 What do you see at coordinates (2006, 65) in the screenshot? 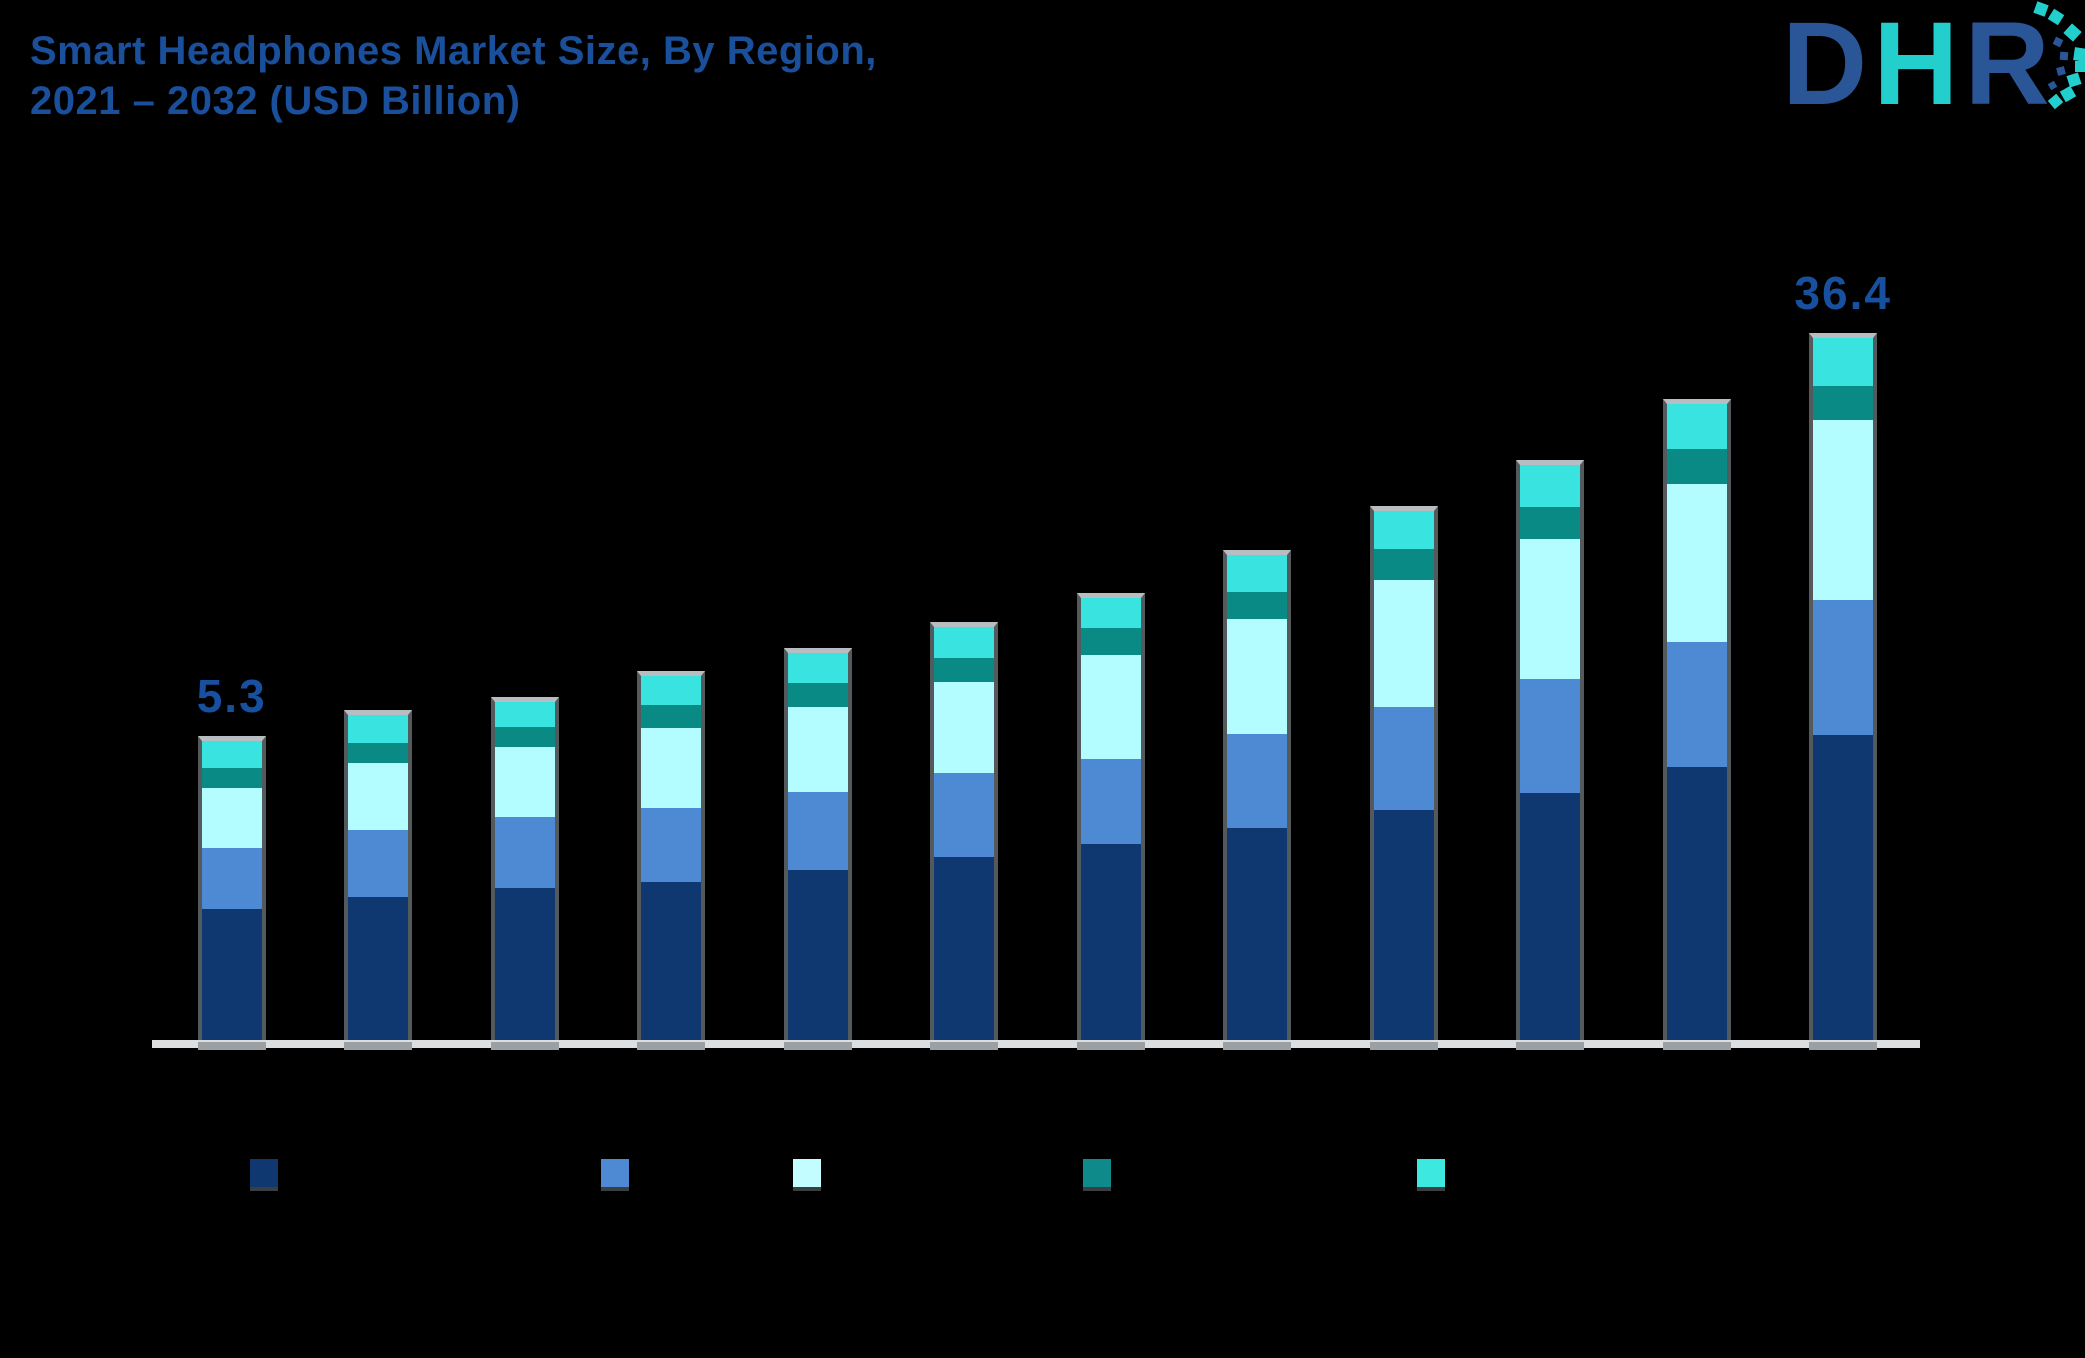
I see `logo-letter-r: R` at bounding box center [2006, 65].